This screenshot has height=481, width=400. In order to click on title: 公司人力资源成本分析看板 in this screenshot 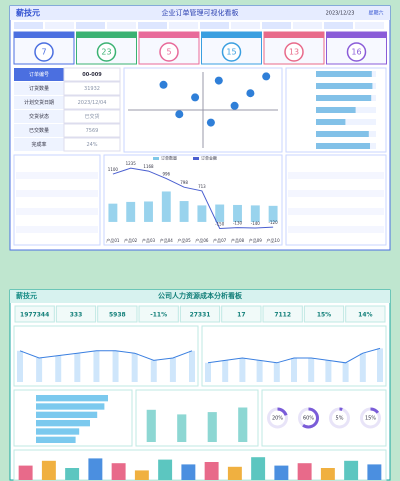, I will do `click(200, 295)`.